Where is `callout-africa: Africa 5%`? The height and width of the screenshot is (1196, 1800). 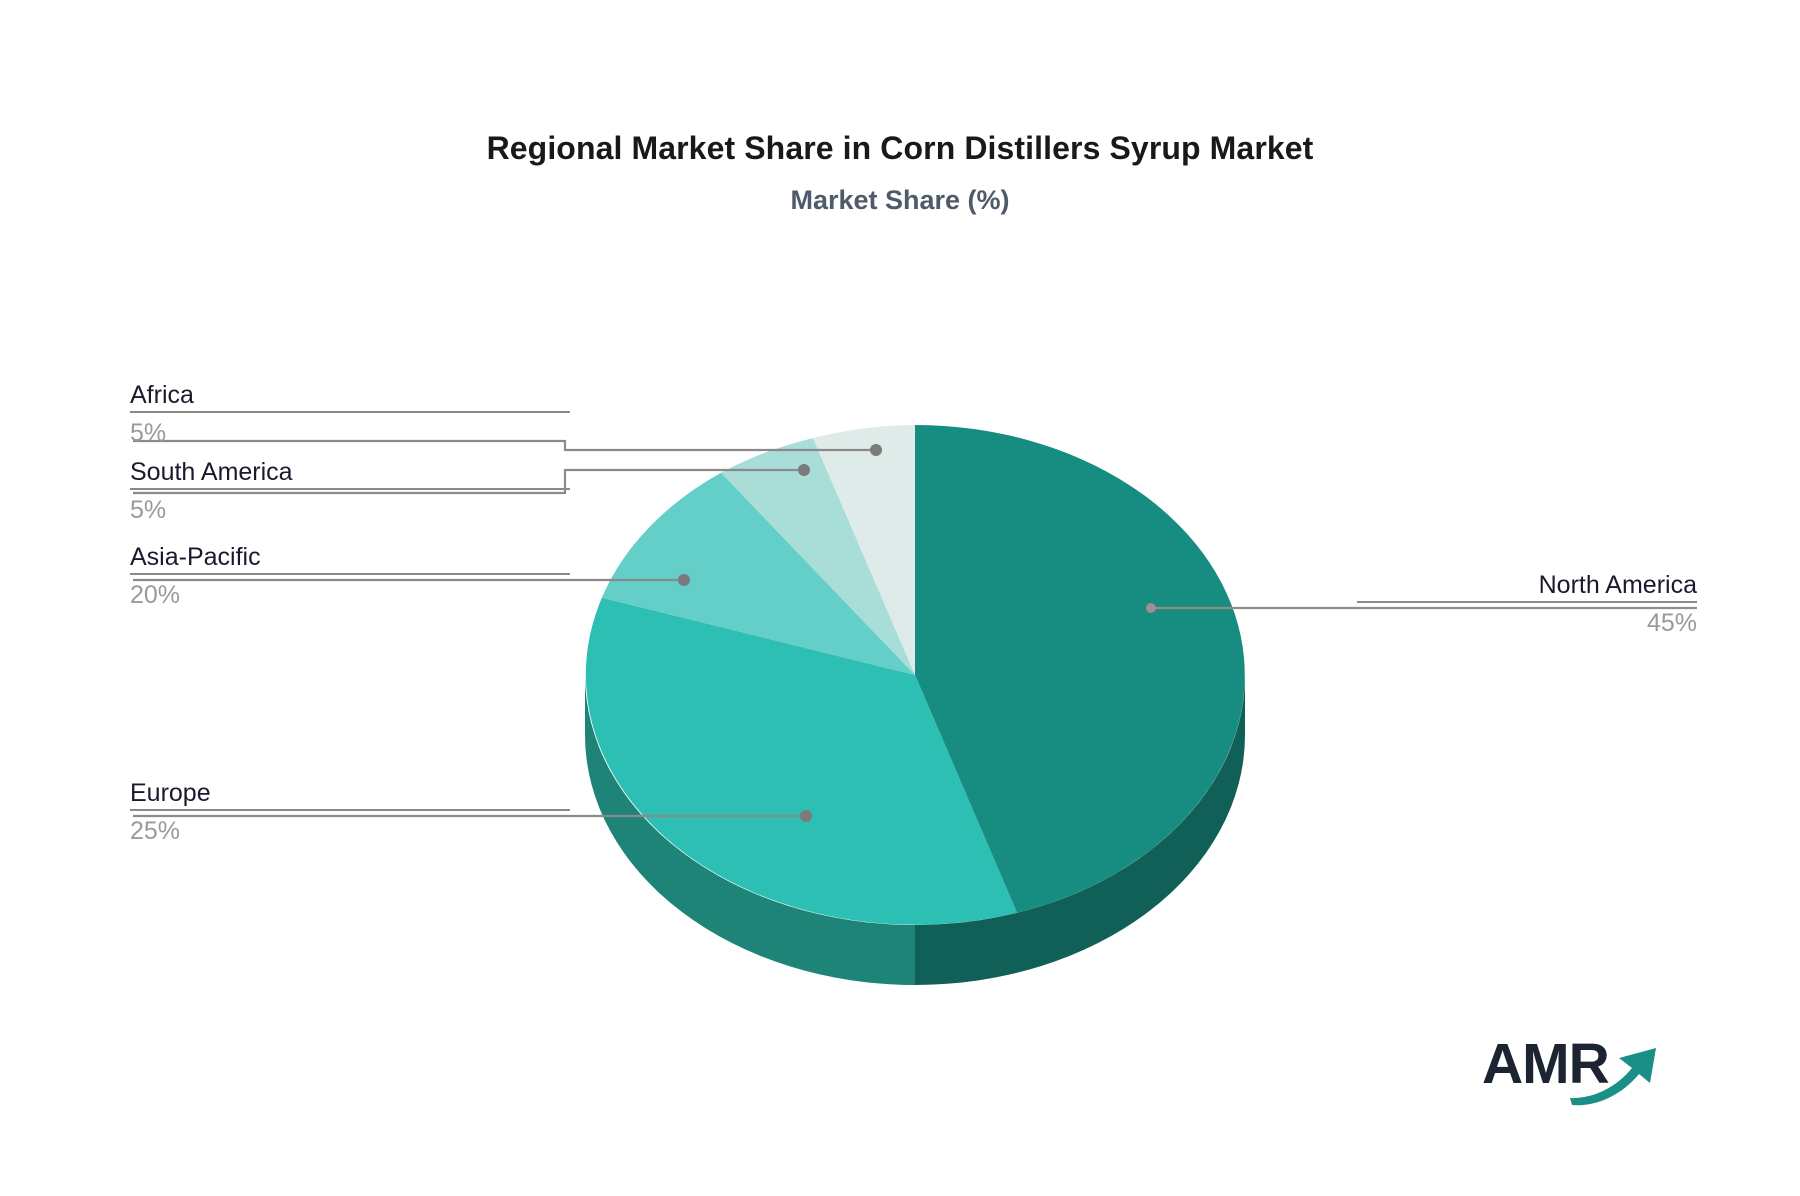 callout-africa: Africa 5% is located at coordinates (350, 415).